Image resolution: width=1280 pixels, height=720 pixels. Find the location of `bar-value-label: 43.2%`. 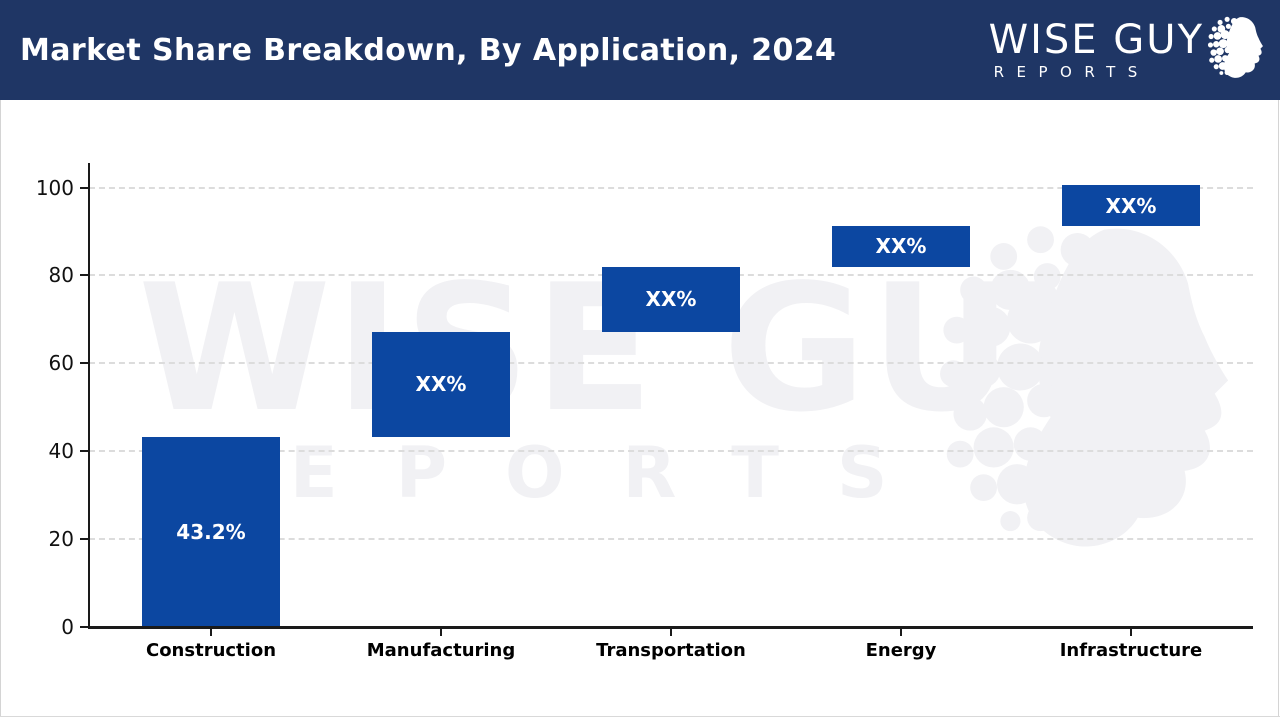

bar-value-label: 43.2% is located at coordinates (211, 532).